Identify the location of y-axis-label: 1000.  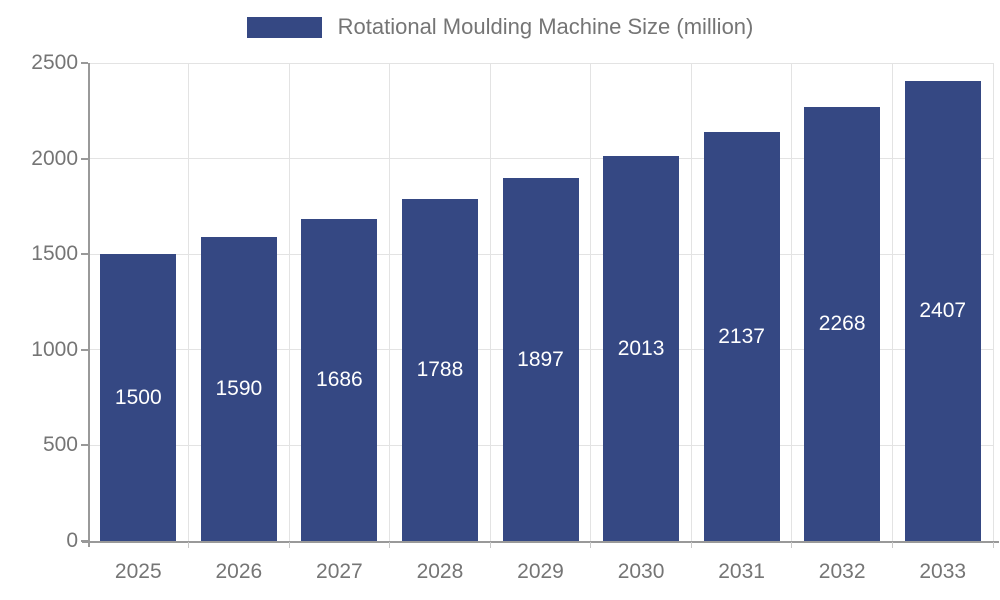
(54, 349).